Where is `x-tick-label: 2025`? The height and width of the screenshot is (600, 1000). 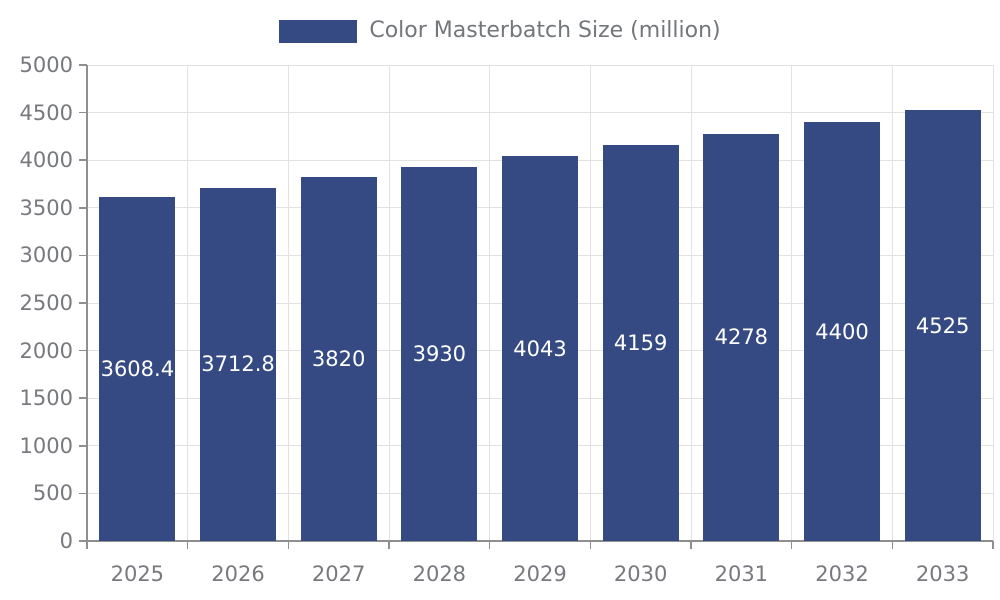
x-tick-label: 2025 is located at coordinates (137, 574).